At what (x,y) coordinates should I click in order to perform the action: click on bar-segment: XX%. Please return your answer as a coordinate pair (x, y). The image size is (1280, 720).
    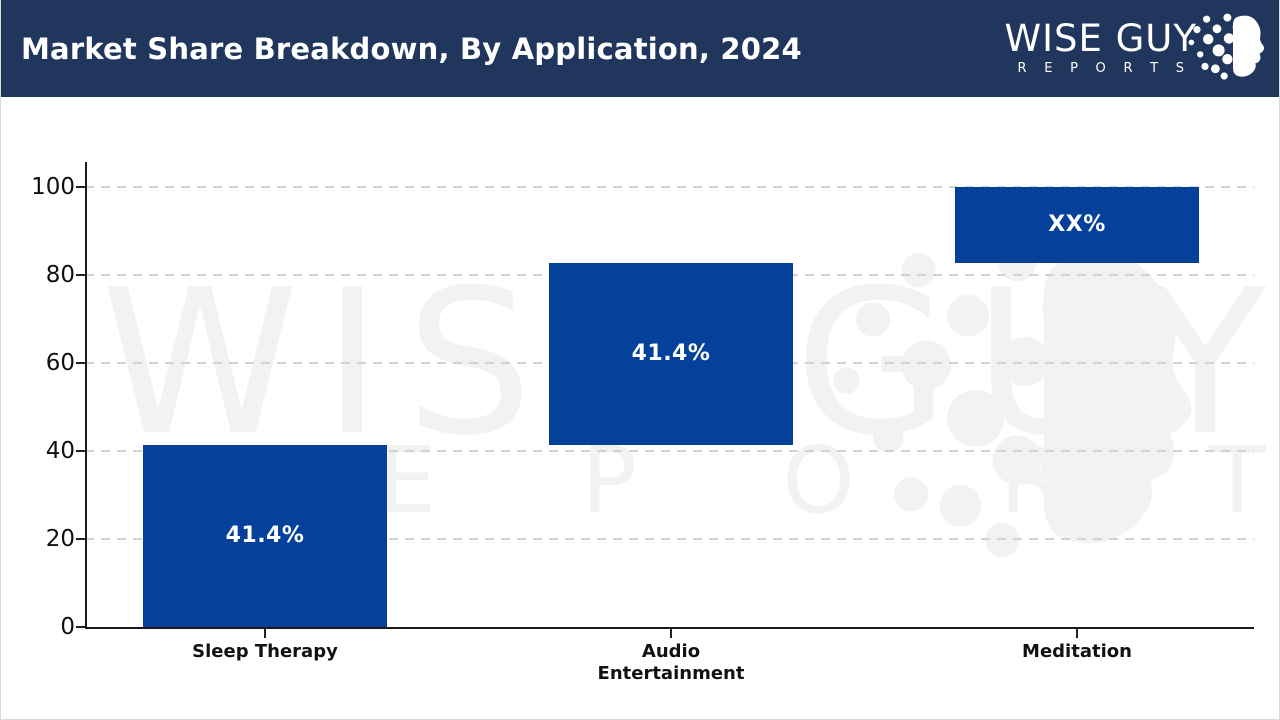
    Looking at the image, I should click on (1077, 225).